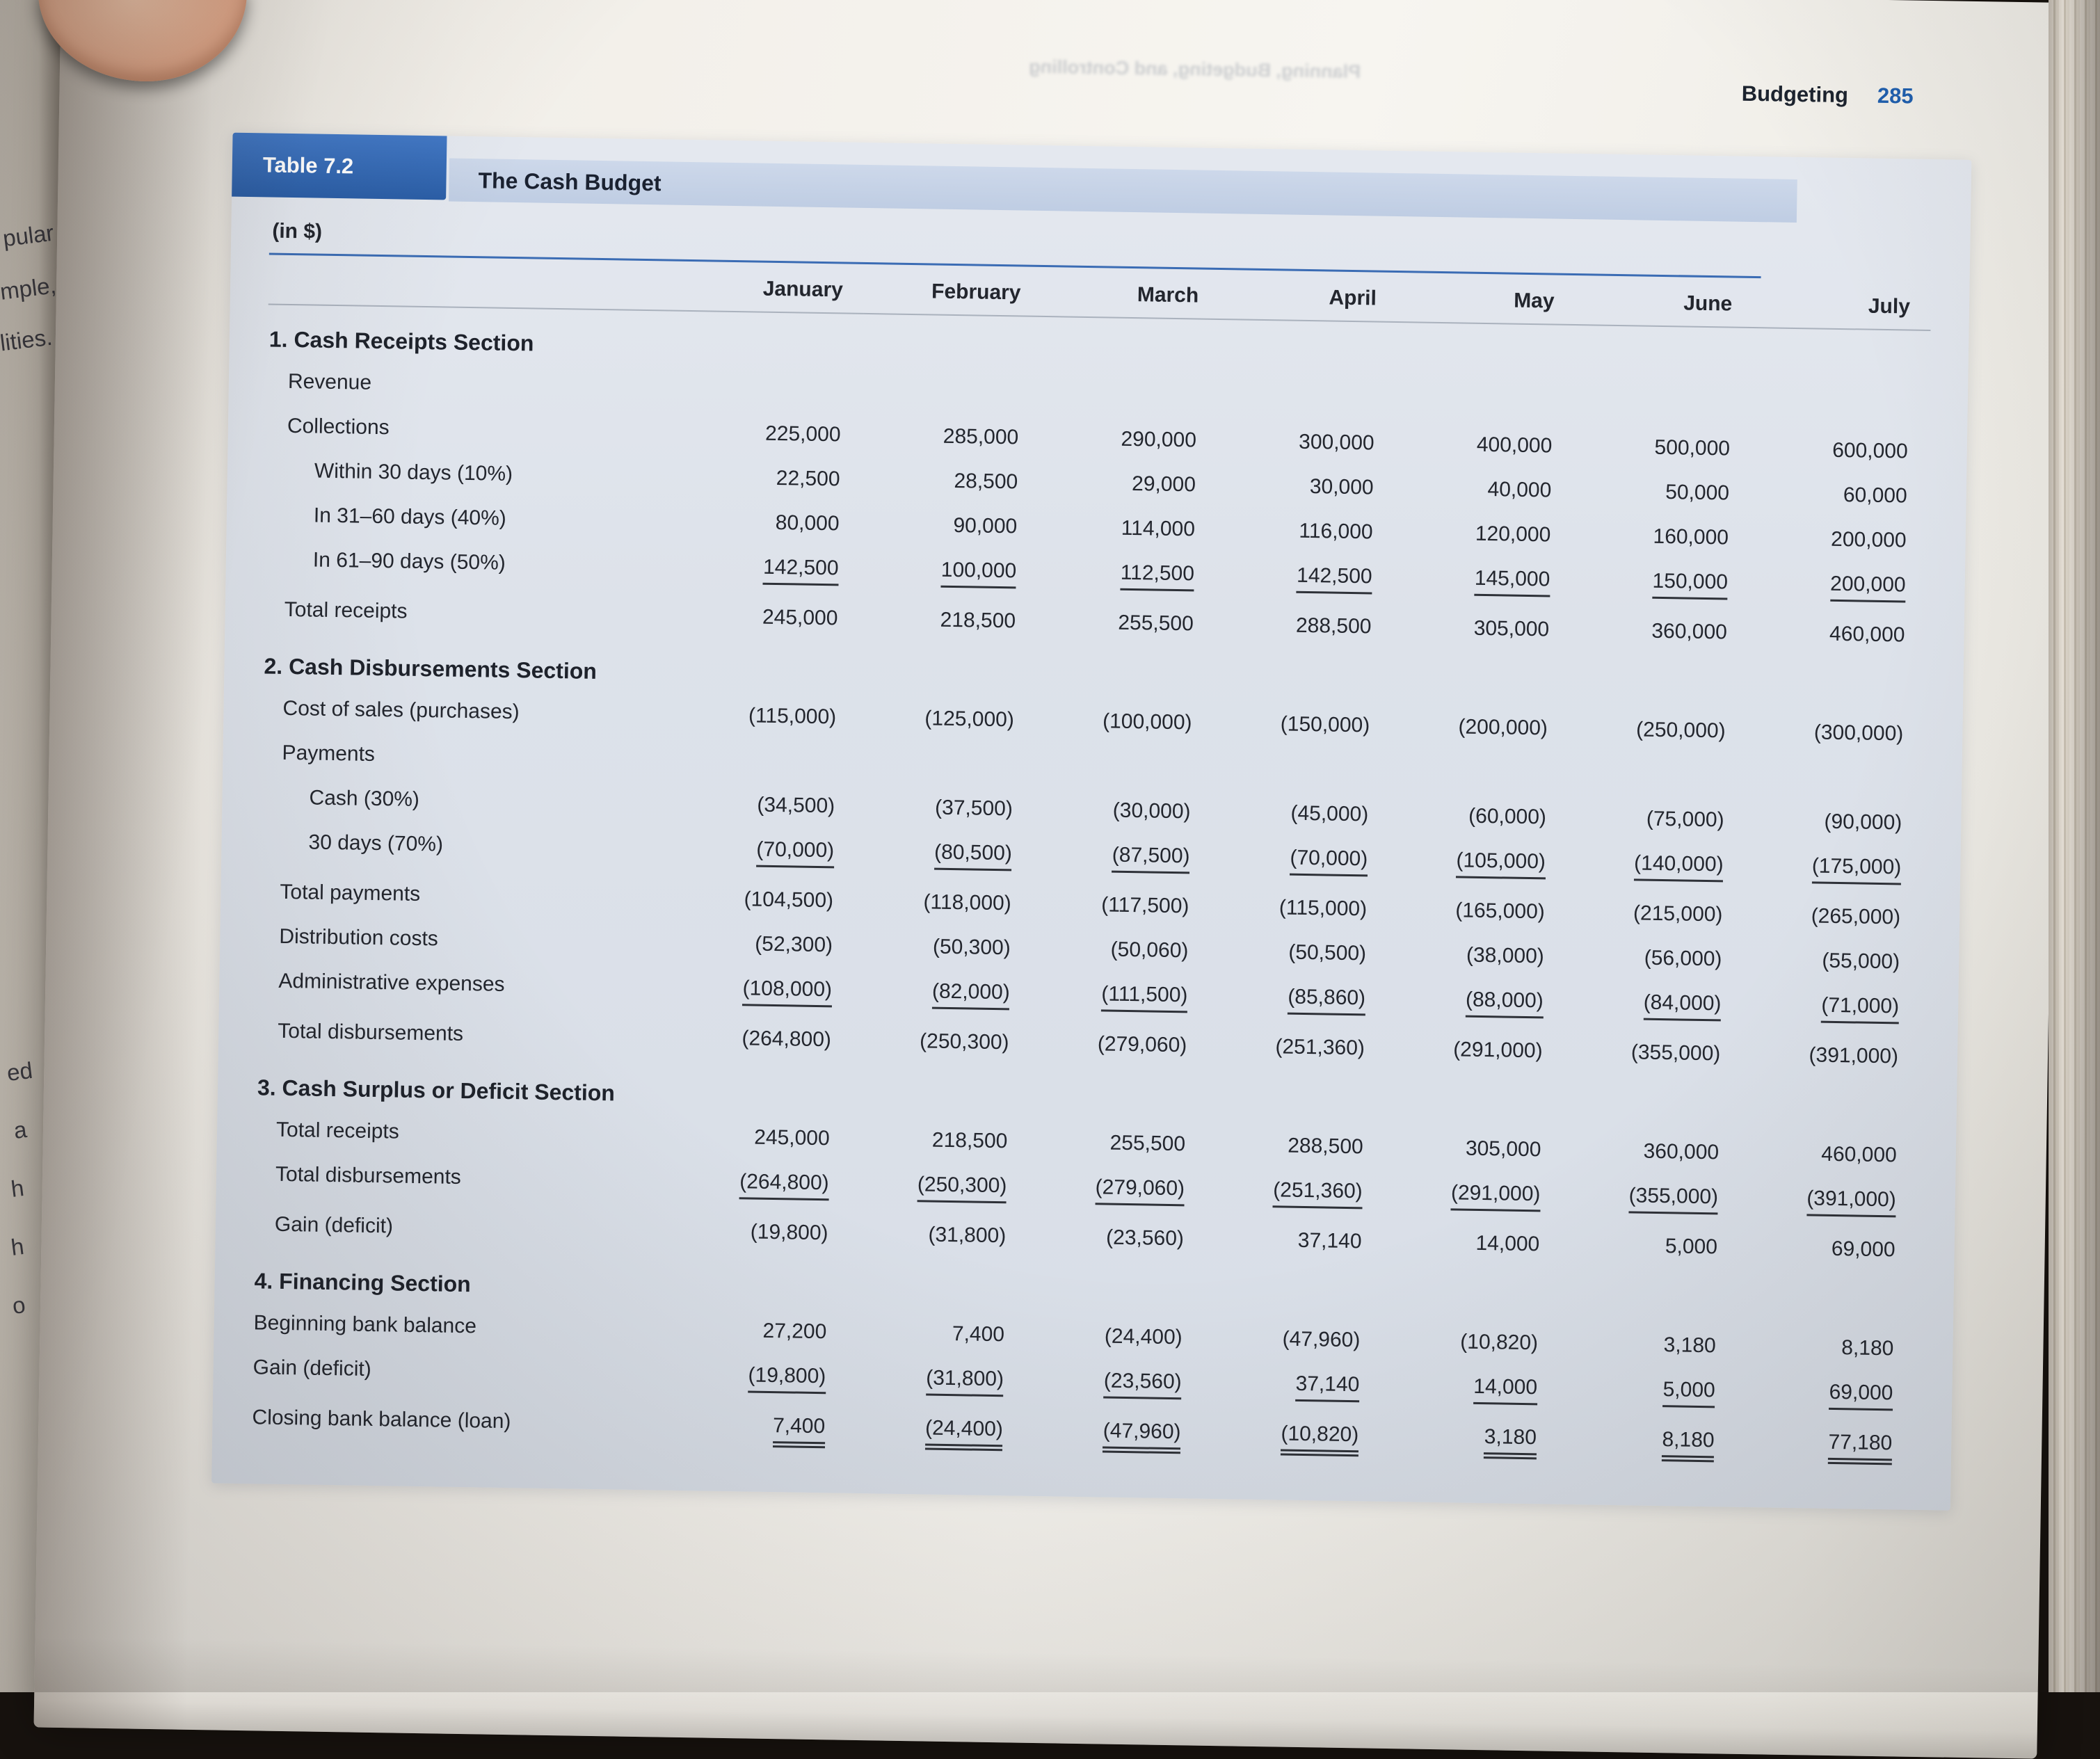 The image size is (2100, 1759). What do you see at coordinates (1842, 307) in the screenshot?
I see `column-header: July` at bounding box center [1842, 307].